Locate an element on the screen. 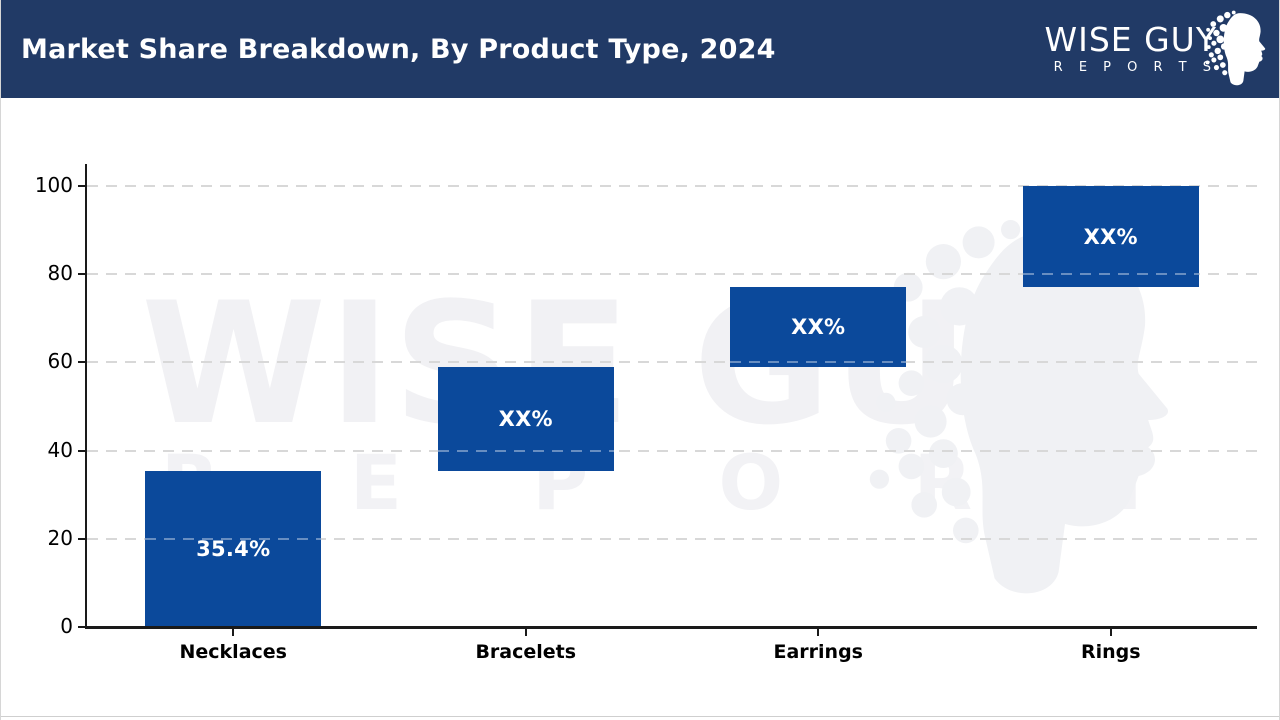 Image resolution: width=1280 pixels, height=720 pixels. y-tick-label: 40 is located at coordinates (60, 449).